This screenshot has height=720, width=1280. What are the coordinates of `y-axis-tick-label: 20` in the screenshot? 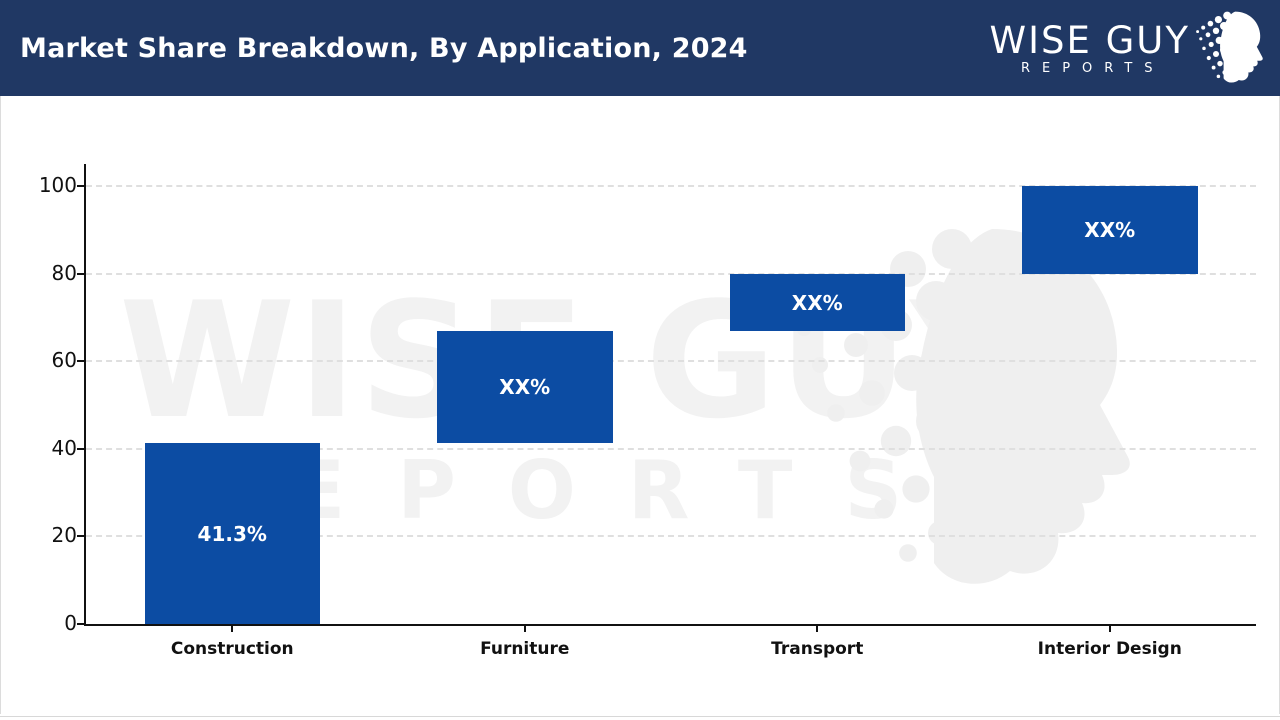 It's located at (64, 535).